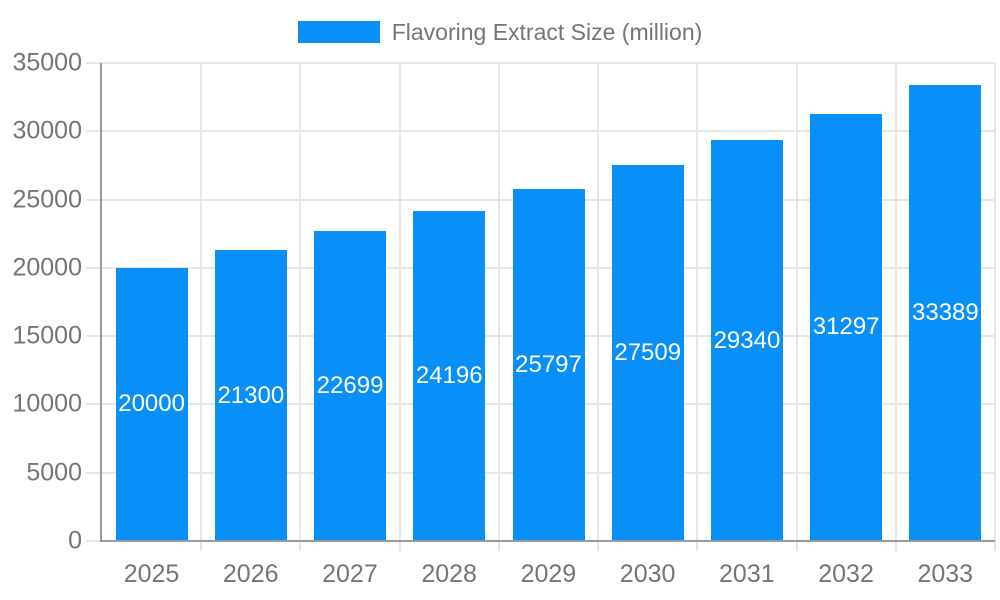  I want to click on y-axis-line, so click(101, 302).